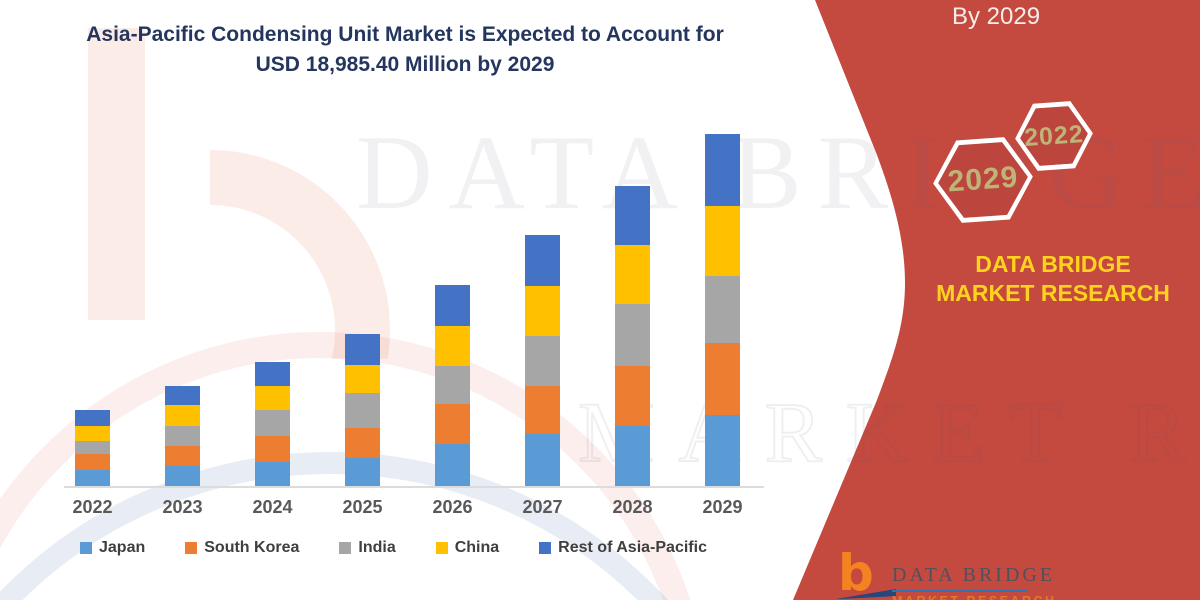 Image resolution: width=1200 pixels, height=600 pixels. Describe the element at coordinates (272, 398) in the screenshot. I see `bar-segment-2024-china` at that location.